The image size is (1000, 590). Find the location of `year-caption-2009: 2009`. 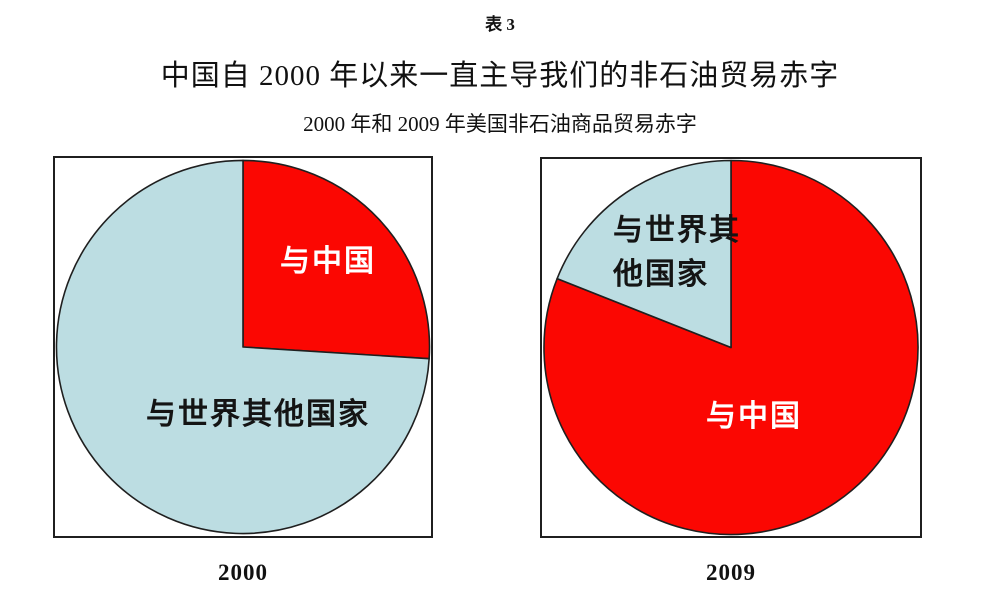

year-caption-2009: 2009 is located at coordinates (731, 572).